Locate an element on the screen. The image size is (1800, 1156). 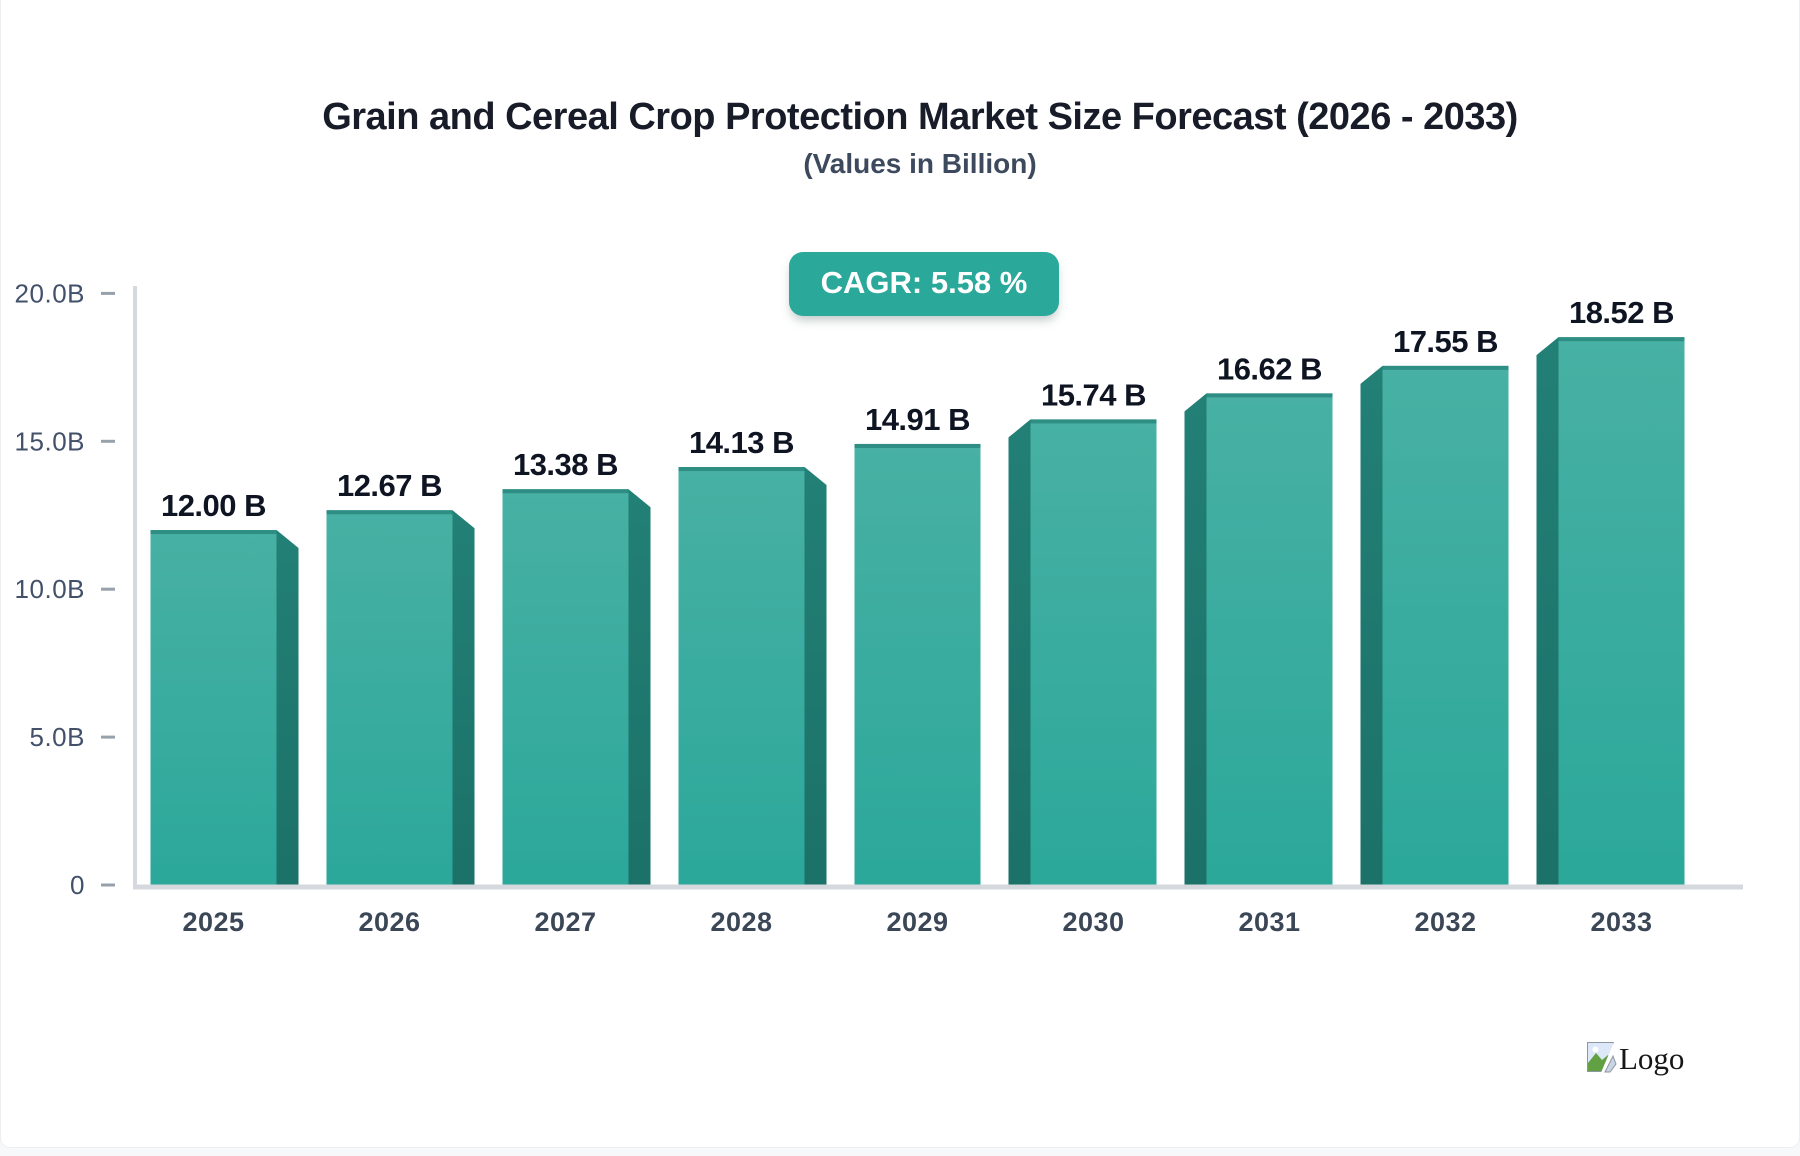
y-axis-tick-label: 20.0B is located at coordinates (50, 293).